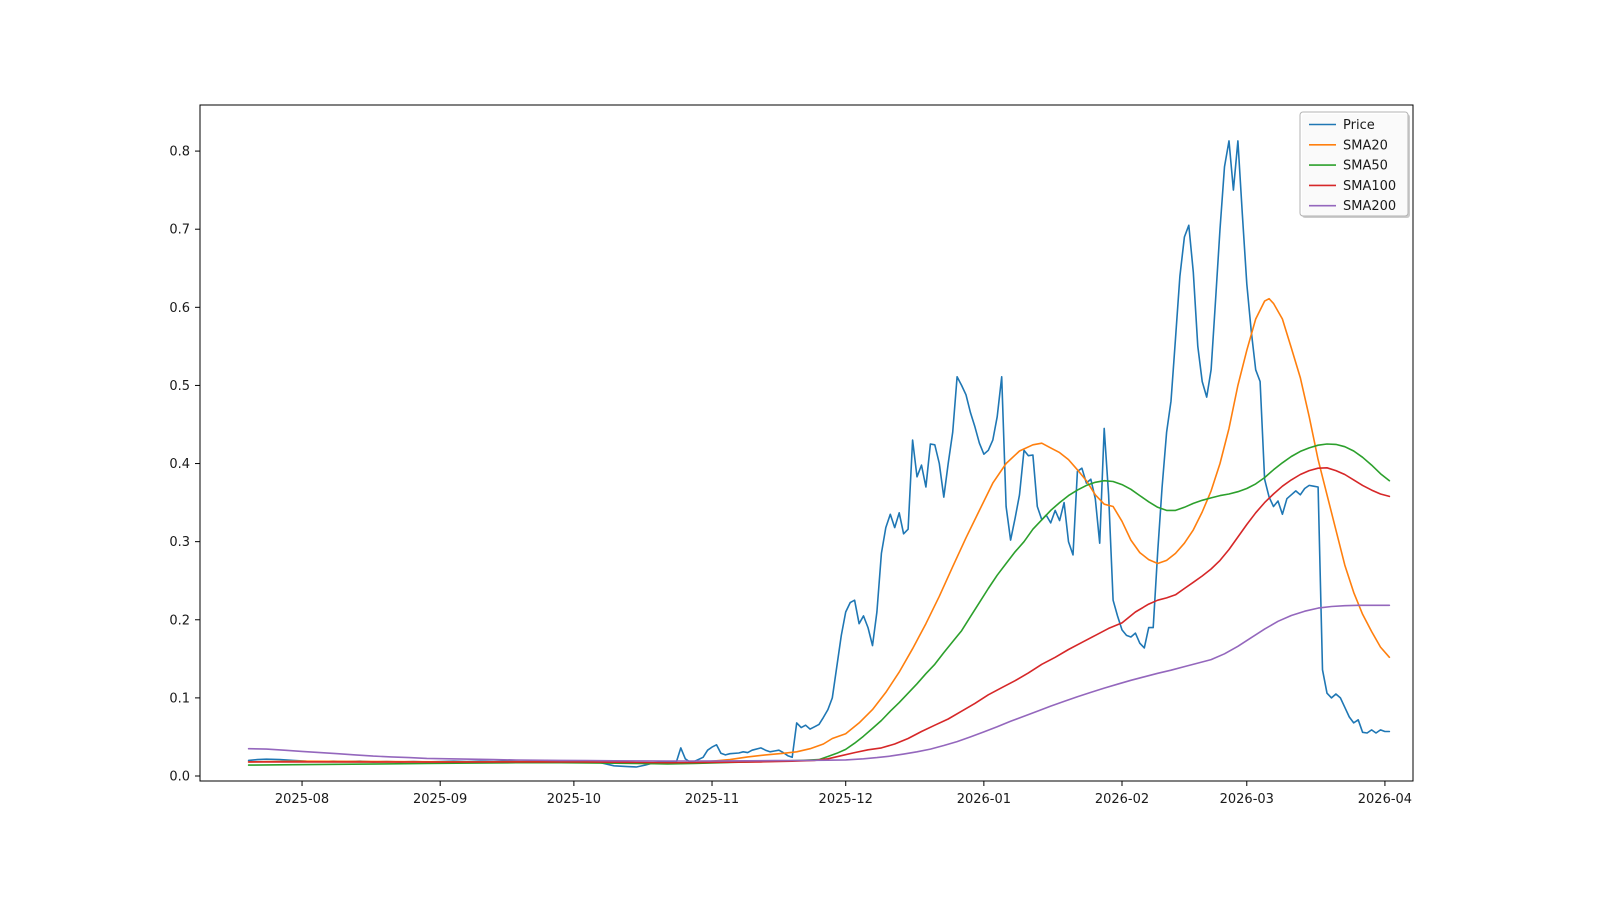 The width and height of the screenshot is (1600, 900). I want to click on legend-label-sma100: SMA100, so click(1369, 186).